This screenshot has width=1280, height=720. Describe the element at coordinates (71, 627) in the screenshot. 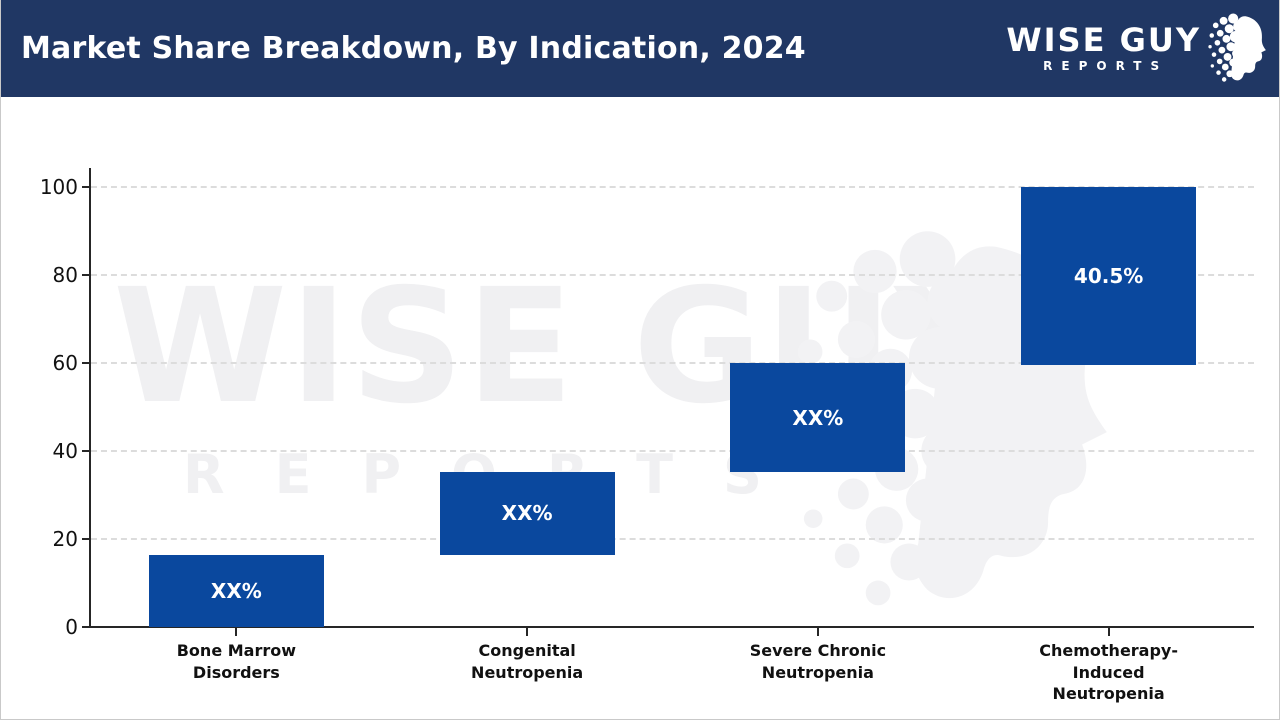

I see `y-axis-tick-label: 0` at that location.